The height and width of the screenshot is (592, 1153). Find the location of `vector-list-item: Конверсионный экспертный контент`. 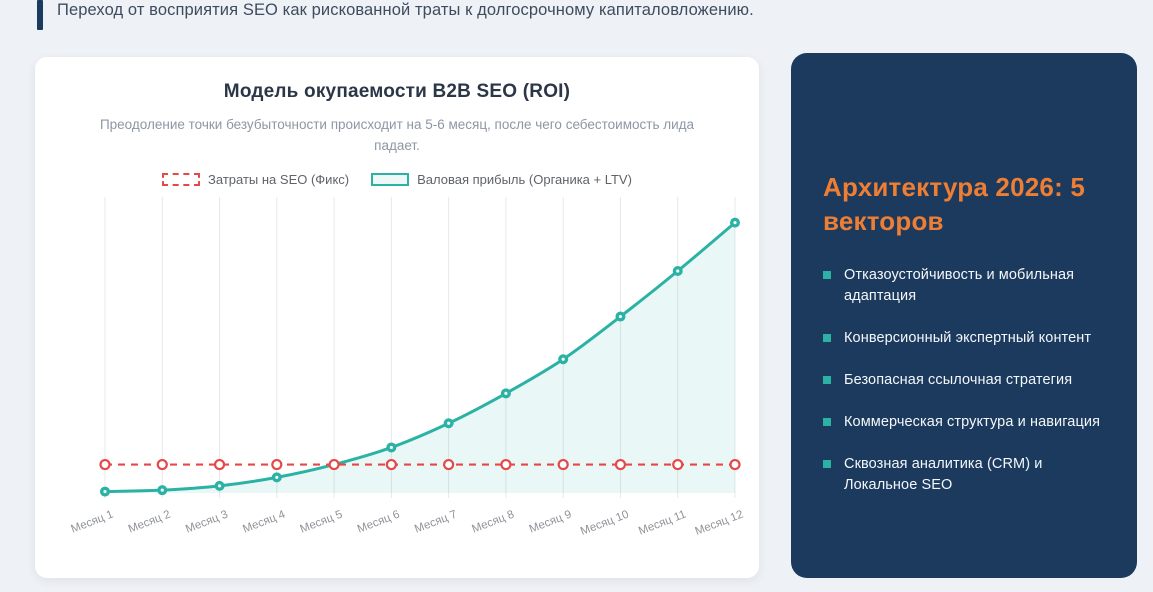

vector-list-item: Конверсионный экспертный контент is located at coordinates (964, 338).